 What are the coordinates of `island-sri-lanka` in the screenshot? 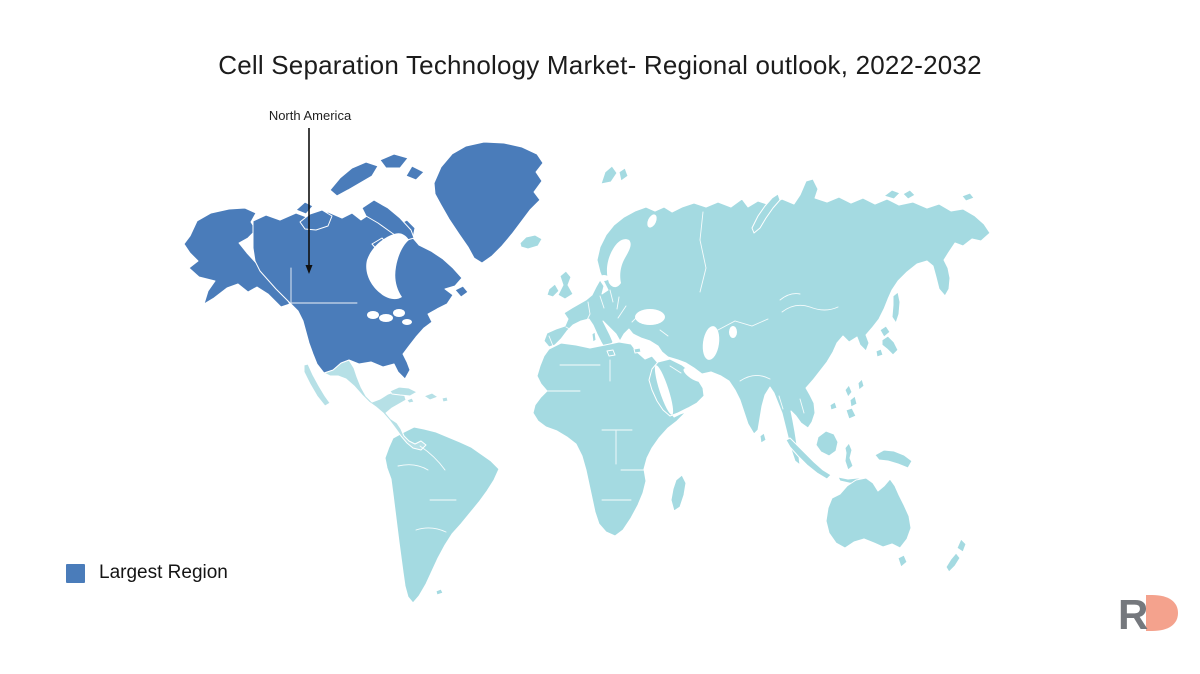 It's located at (763, 438).